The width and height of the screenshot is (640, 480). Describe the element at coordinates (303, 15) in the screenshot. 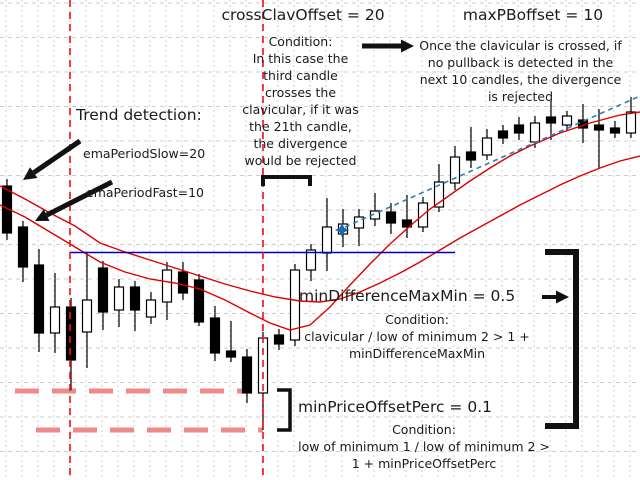

I see `crossclav-title: crossClavOffset = 20` at that location.